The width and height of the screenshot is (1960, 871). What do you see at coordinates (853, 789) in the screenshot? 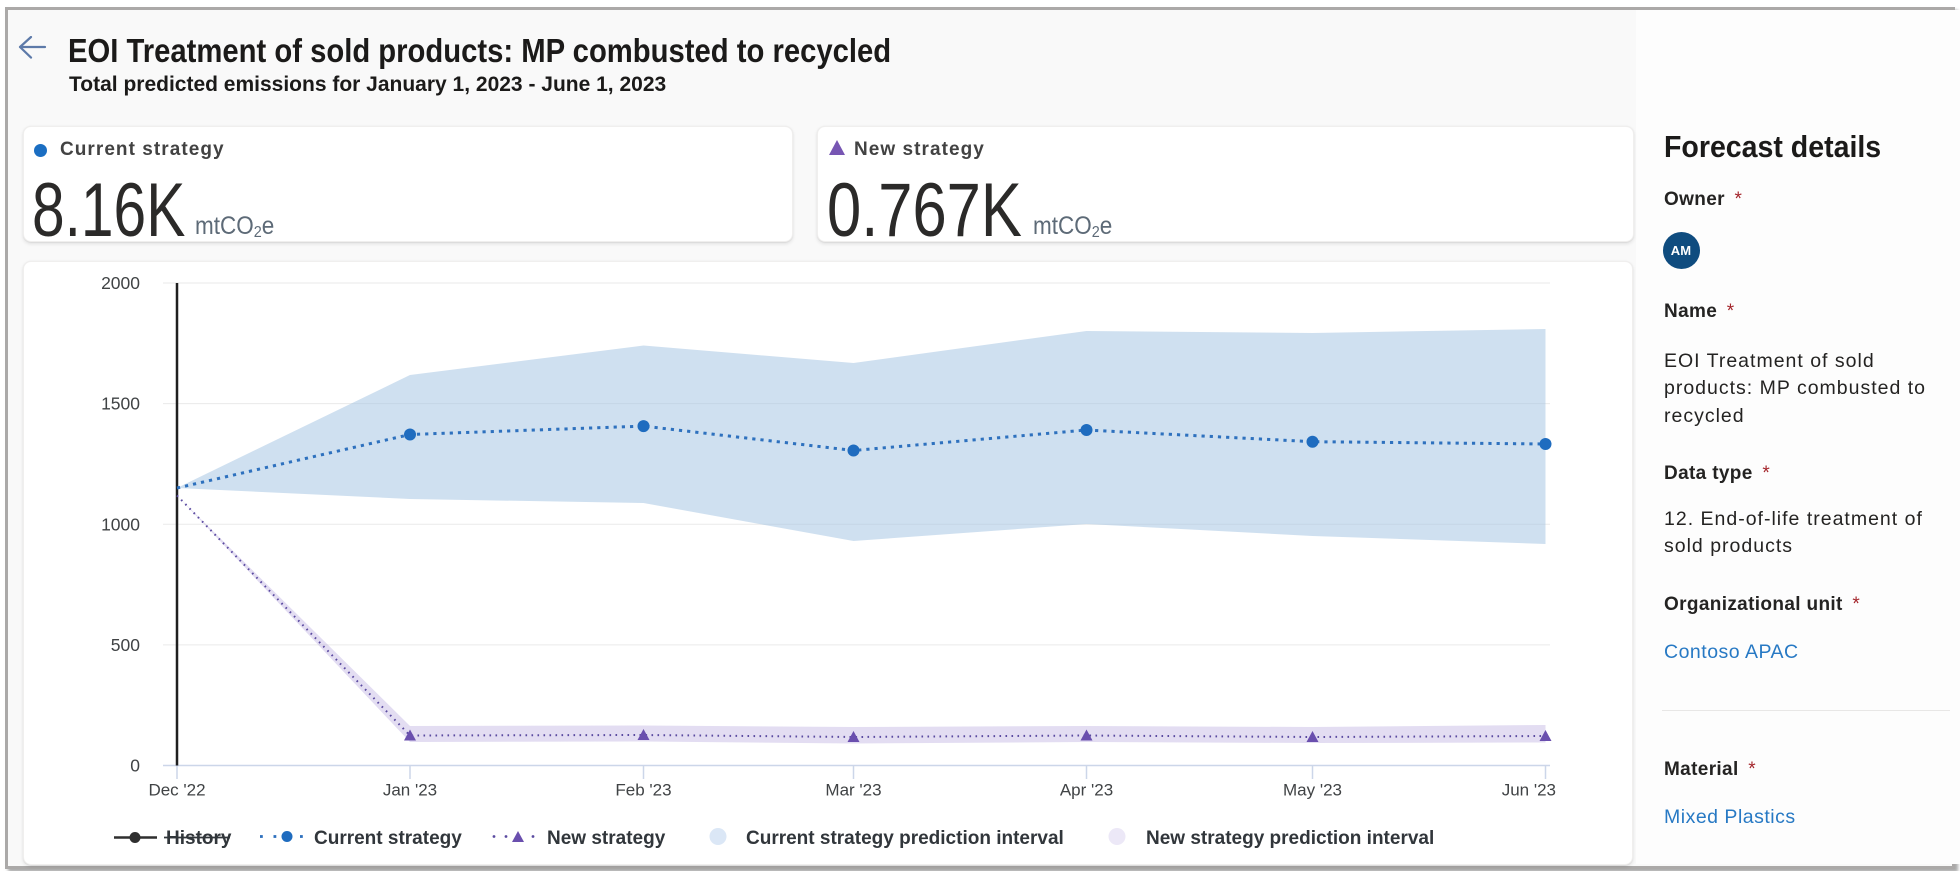
I see `svg-text: Mar '23` at bounding box center [853, 789].